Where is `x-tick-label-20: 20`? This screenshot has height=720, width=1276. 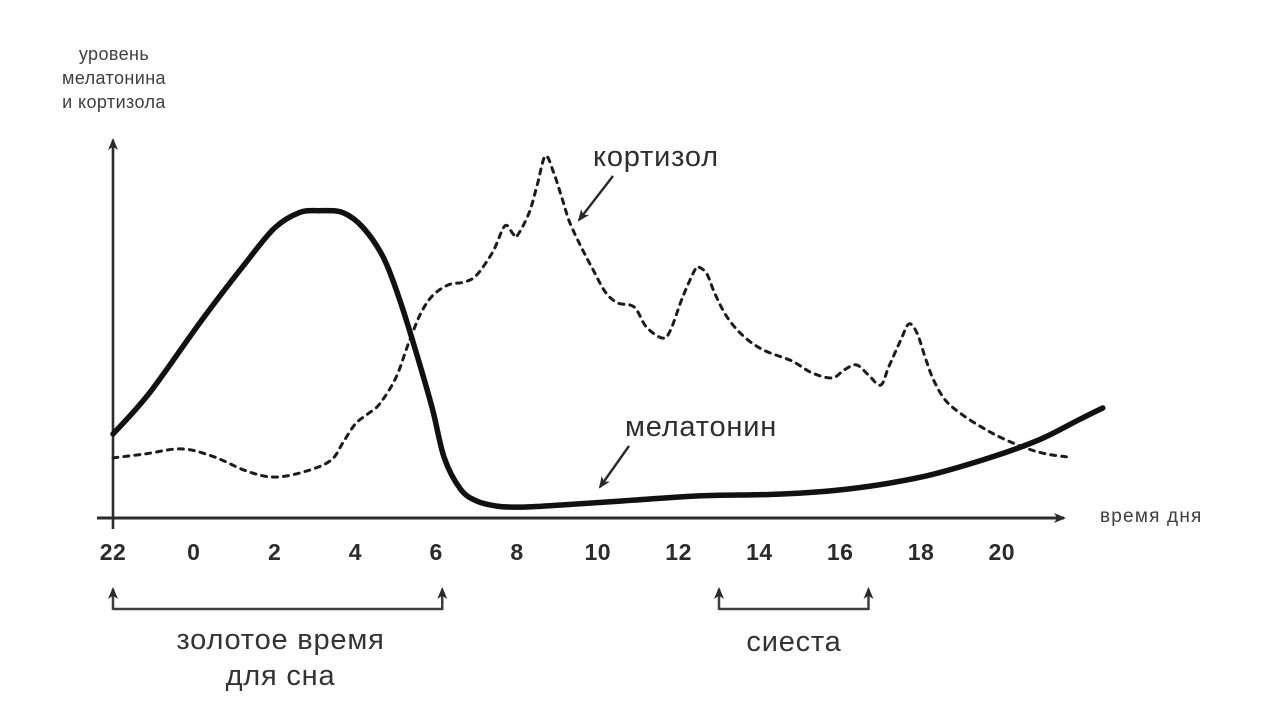 x-tick-label-20: 20 is located at coordinates (1002, 552).